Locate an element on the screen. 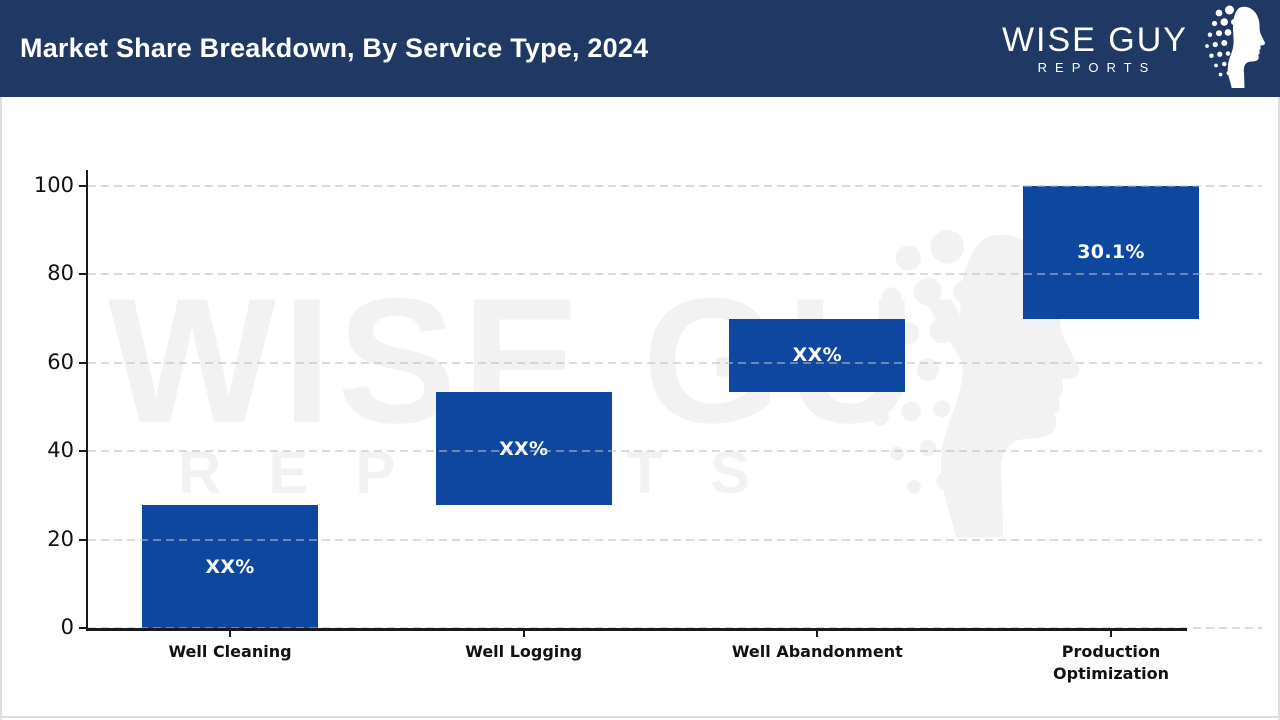  frame-border-right is located at coordinates (1279, 408).